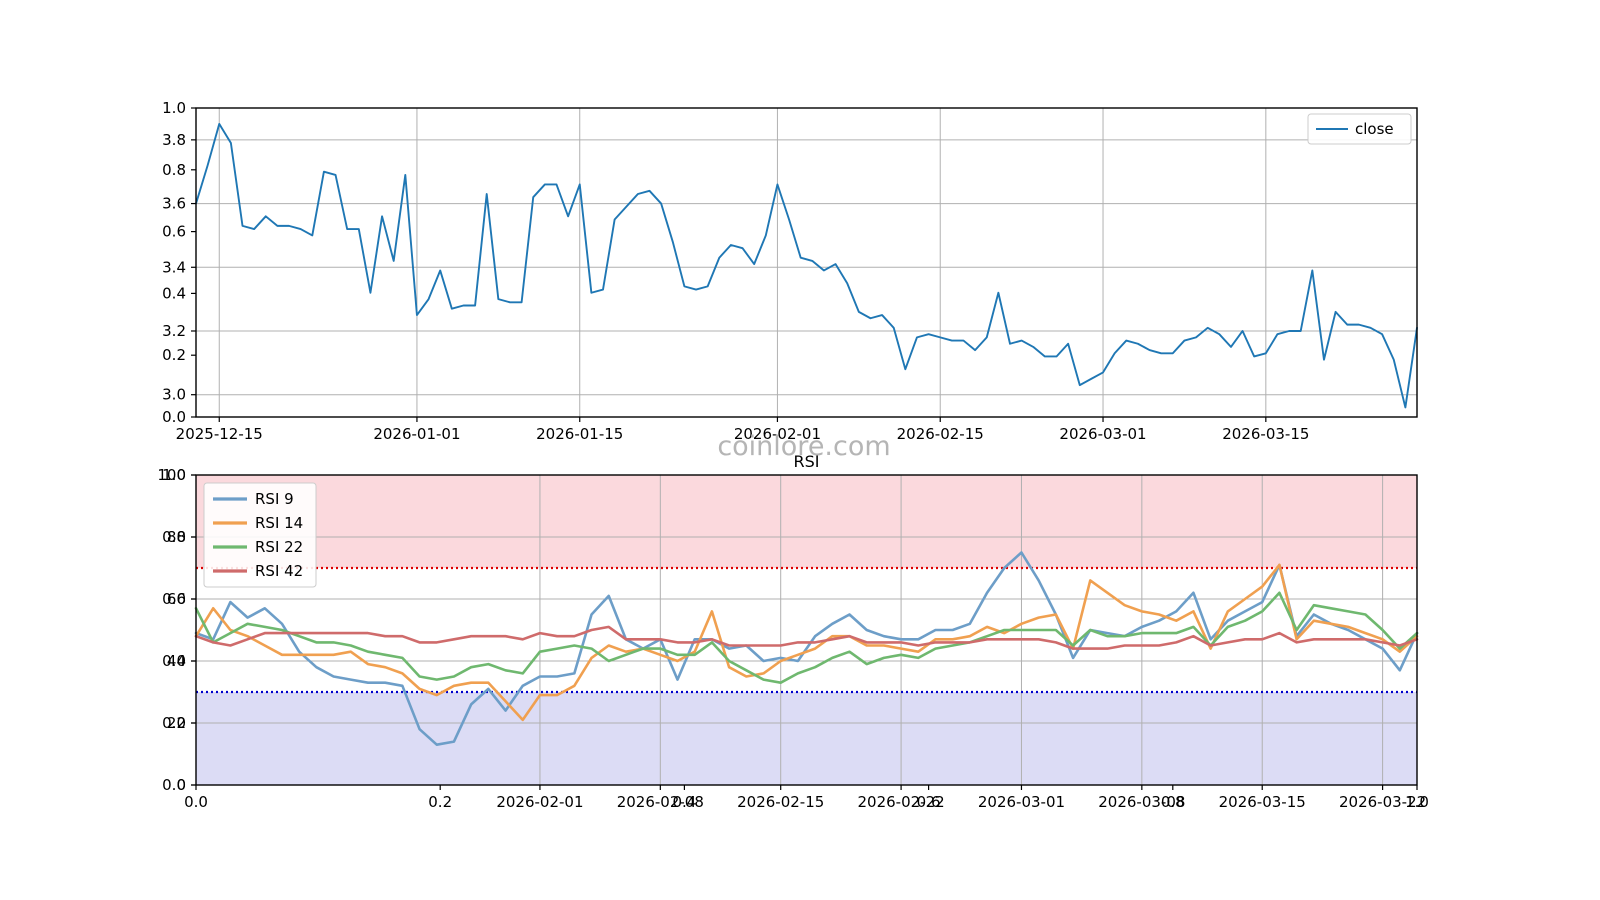 This screenshot has height=900, width=1600. Describe the element at coordinates (777, 434) in the screenshot. I see `price-x-tick-label: 2026-02-01` at that location.